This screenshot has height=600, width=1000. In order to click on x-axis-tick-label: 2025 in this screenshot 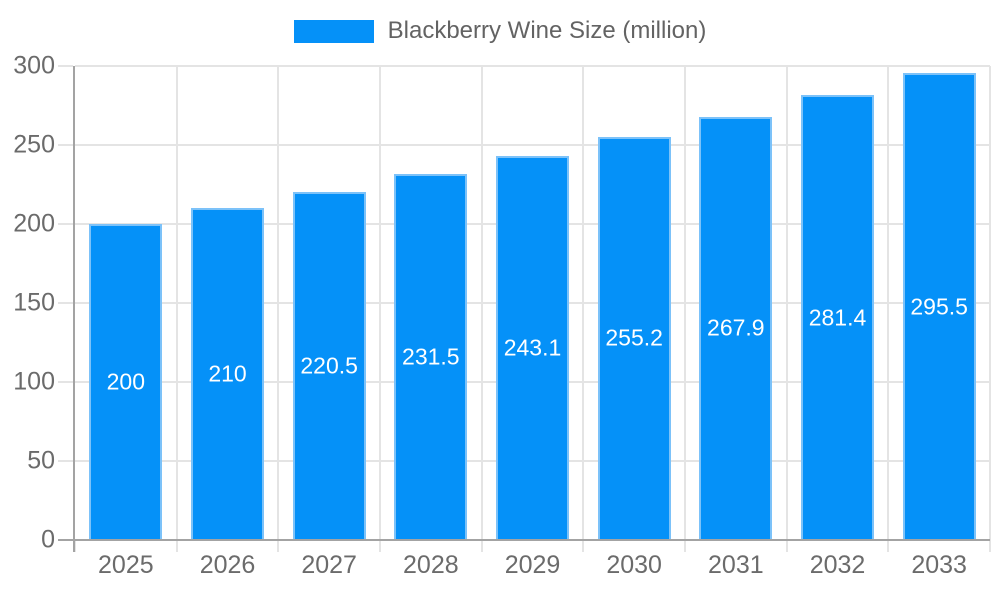, I will do `click(126, 565)`.